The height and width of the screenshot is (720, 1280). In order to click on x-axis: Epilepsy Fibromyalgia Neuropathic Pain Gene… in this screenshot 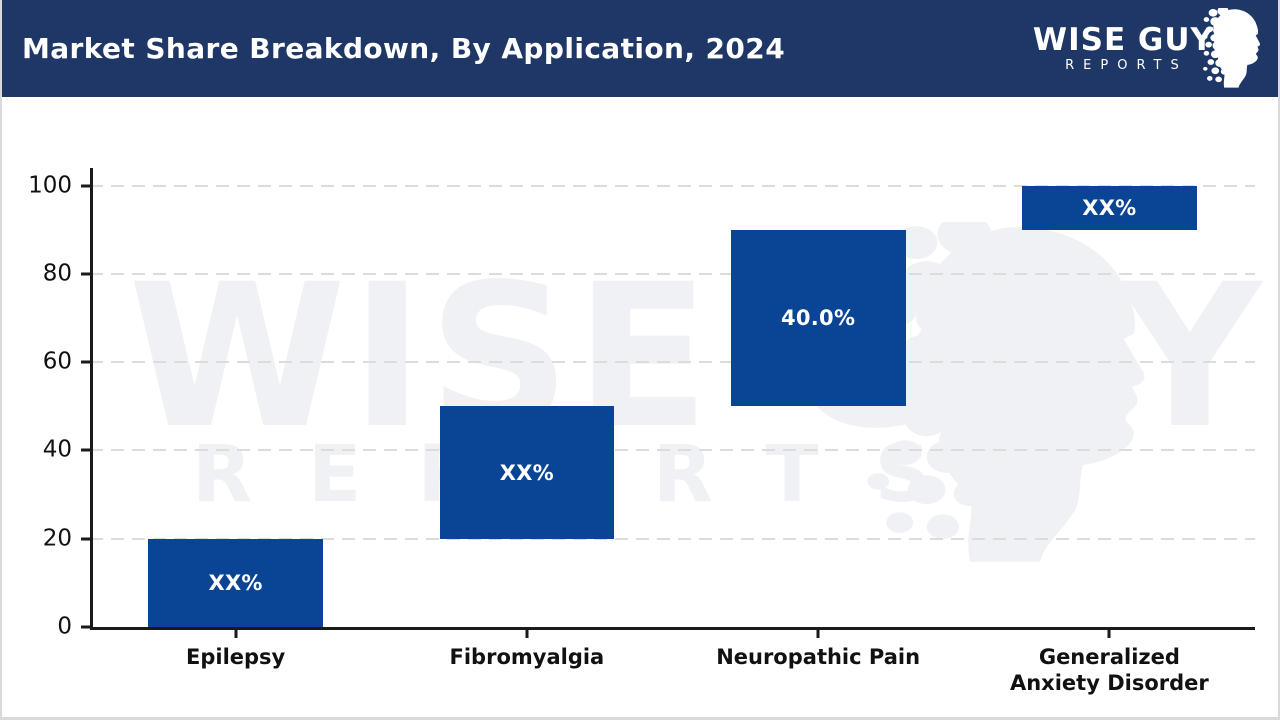, I will do `click(672, 670)`.